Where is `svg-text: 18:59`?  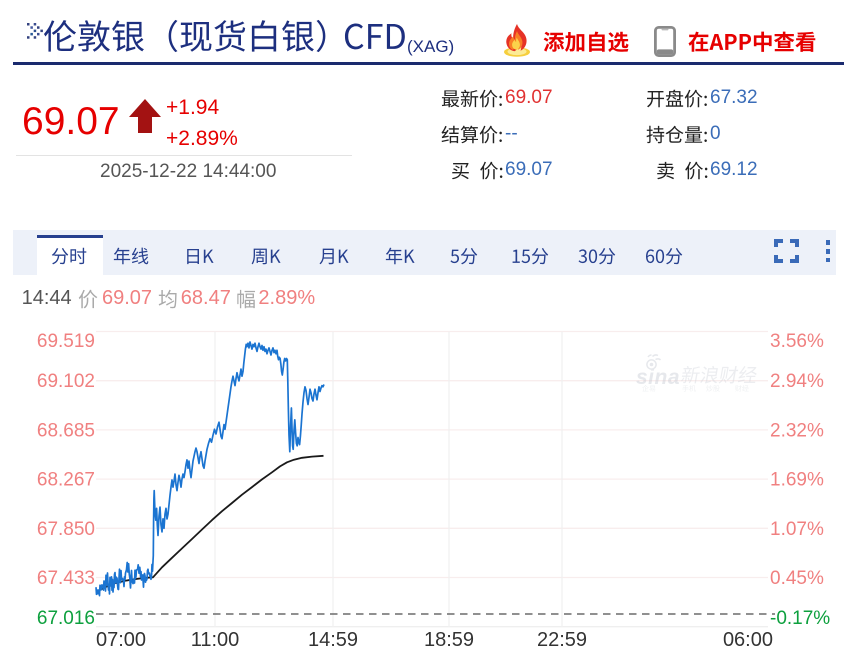 svg-text: 18:59 is located at coordinates (449, 638).